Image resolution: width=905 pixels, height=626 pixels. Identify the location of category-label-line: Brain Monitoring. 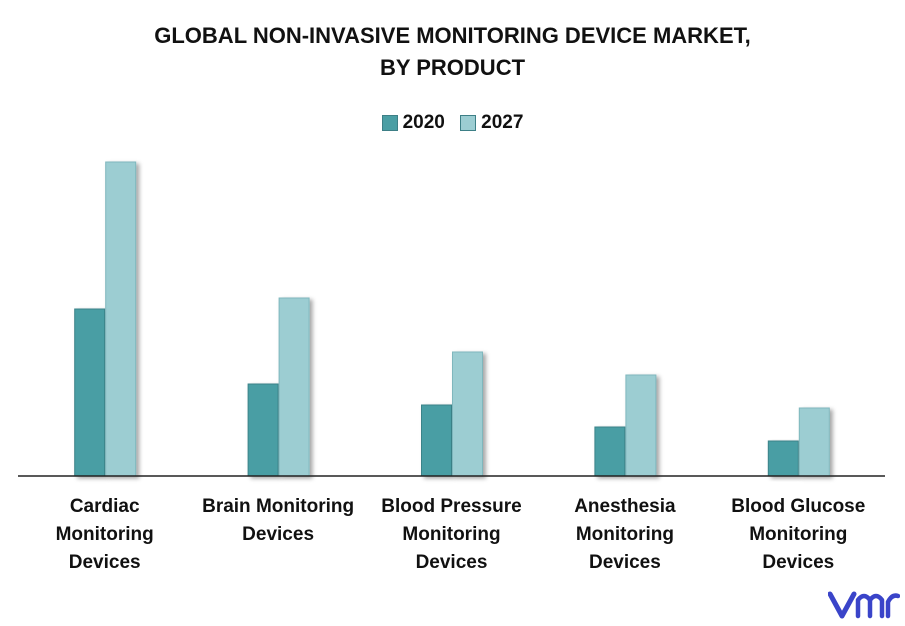
(278, 506).